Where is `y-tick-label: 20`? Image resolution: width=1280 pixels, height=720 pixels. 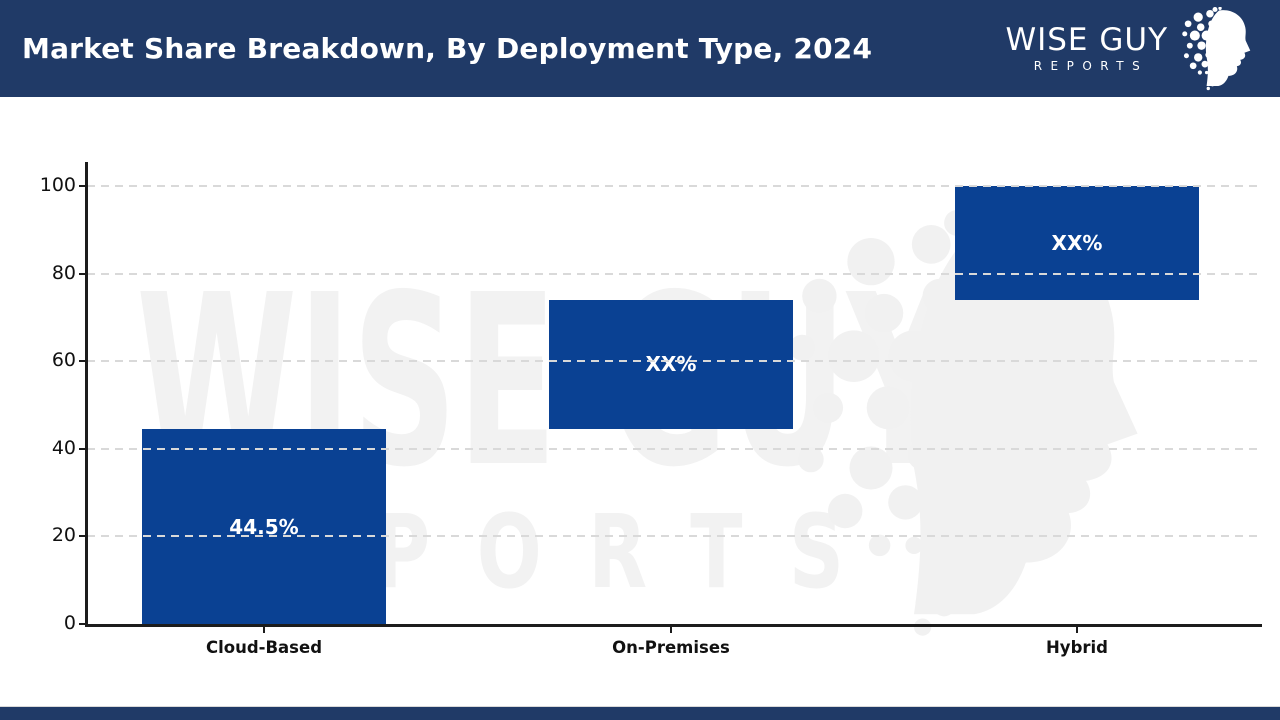
y-tick-label: 20 is located at coordinates (63, 535).